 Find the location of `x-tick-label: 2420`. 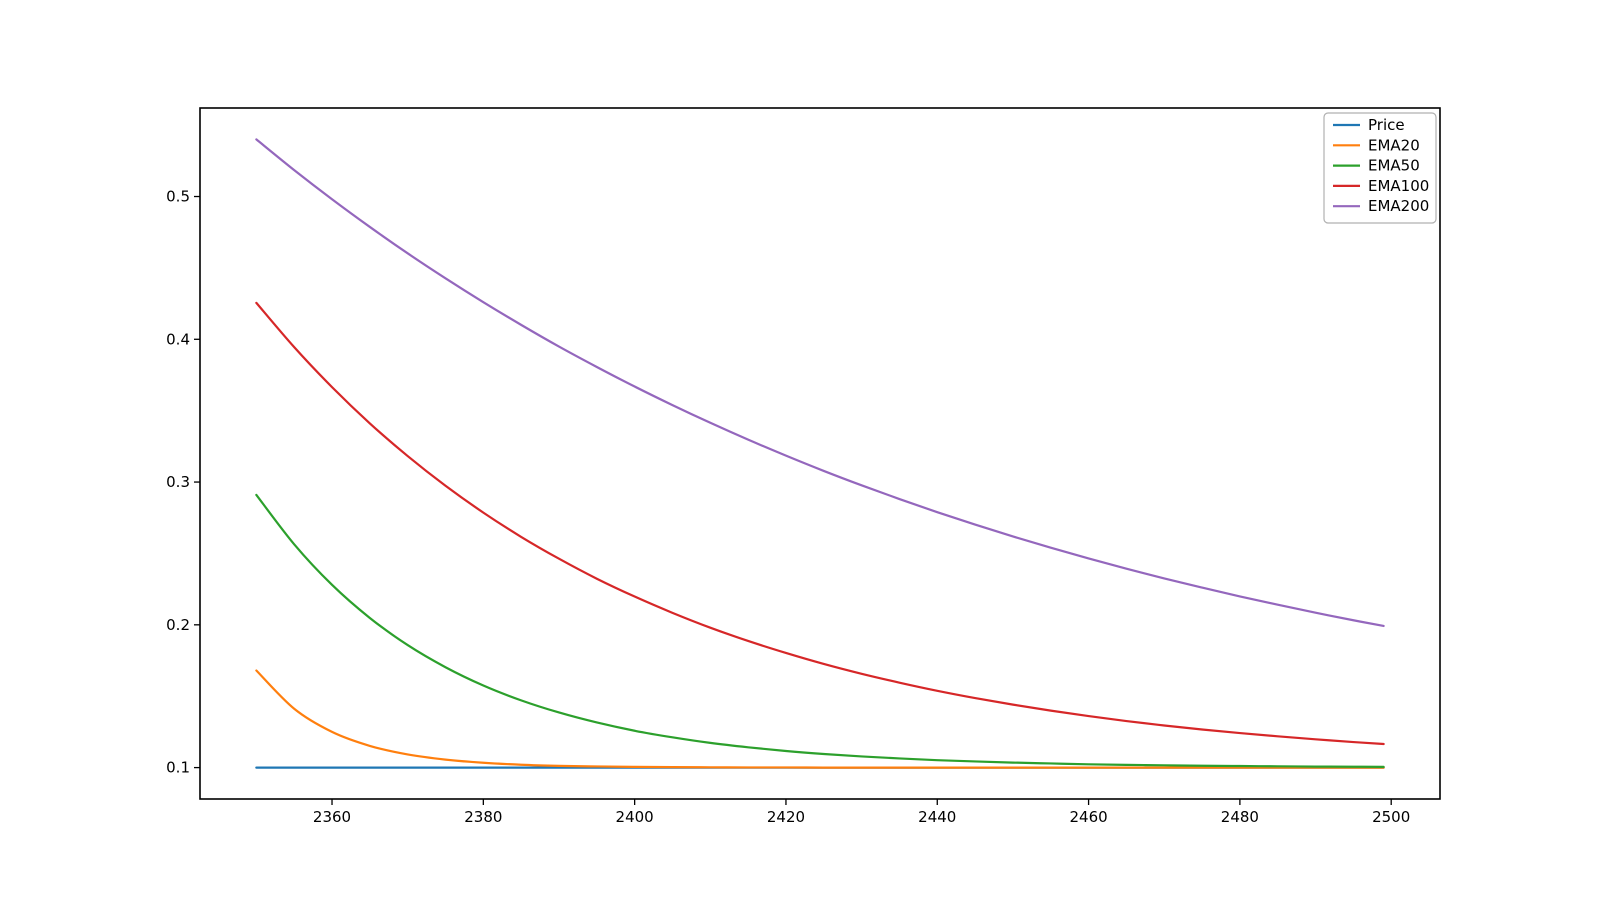

x-tick-label: 2420 is located at coordinates (786, 817).